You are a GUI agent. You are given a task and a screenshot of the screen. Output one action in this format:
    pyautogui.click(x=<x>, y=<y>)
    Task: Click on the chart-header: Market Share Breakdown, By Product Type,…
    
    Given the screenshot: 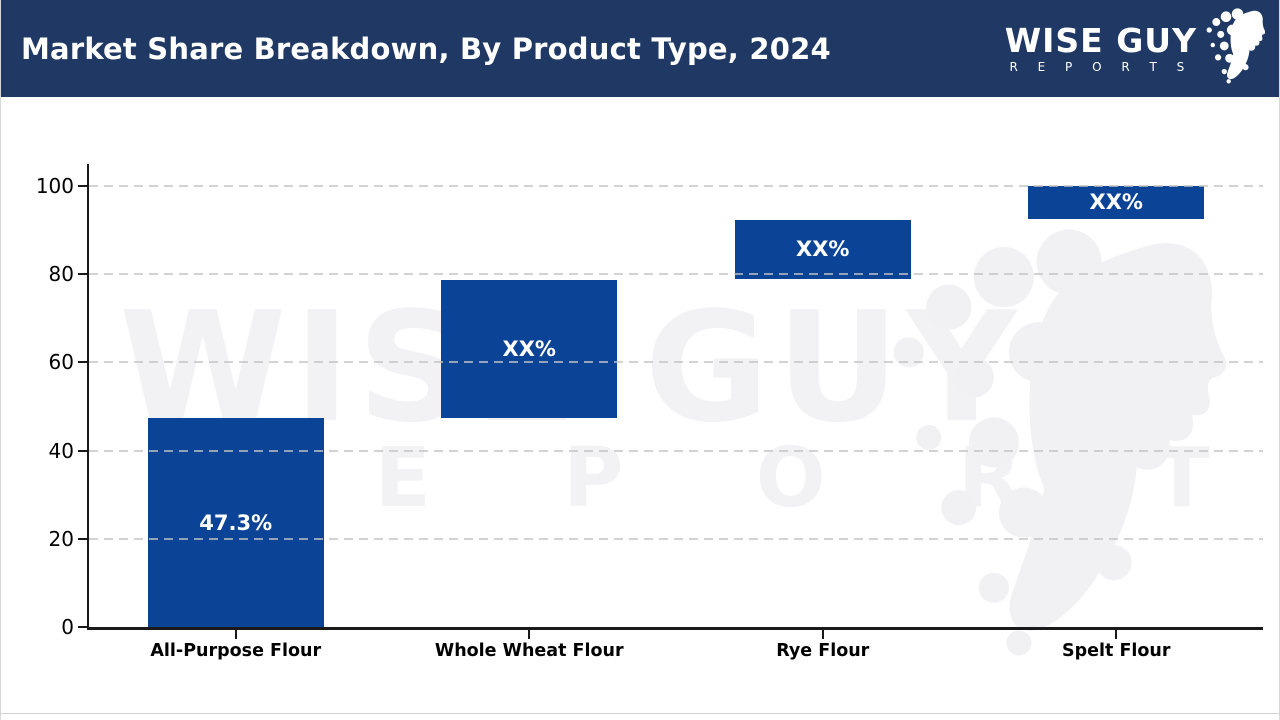 What is the action you would take?
    pyautogui.click(x=640, y=48)
    